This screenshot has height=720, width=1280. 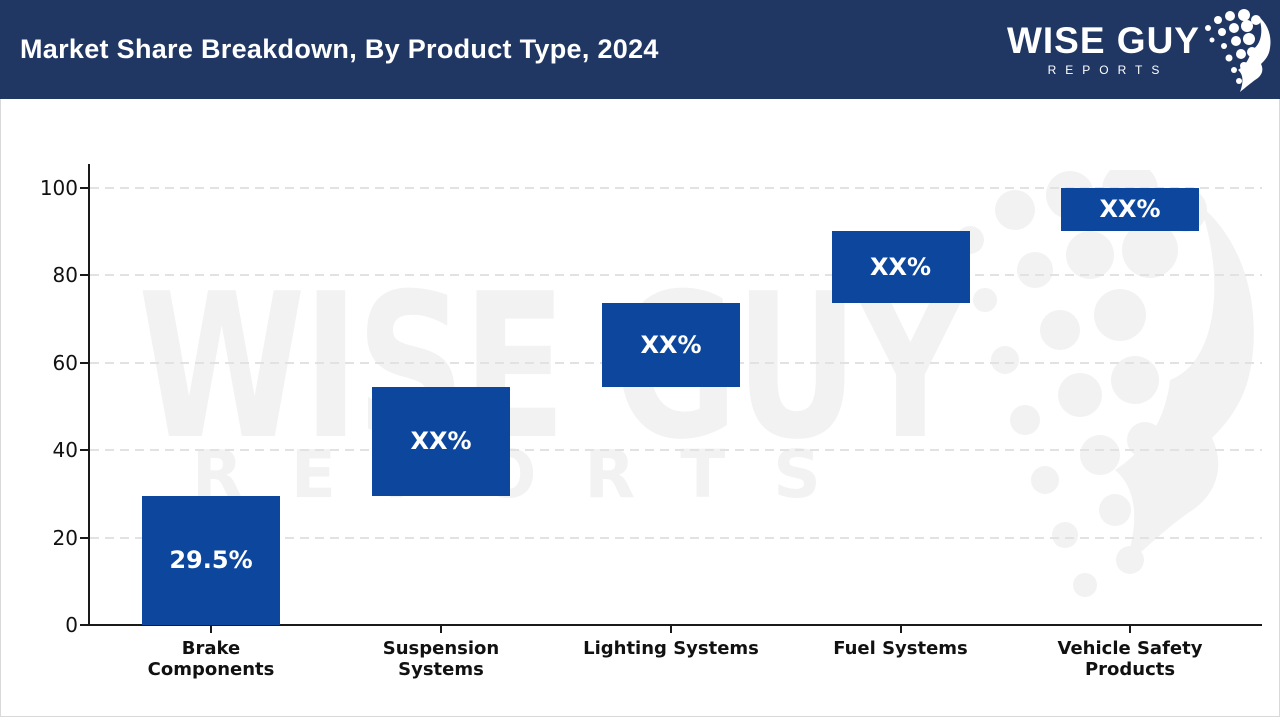 I want to click on bar-value-label: 29.5%, so click(x=211, y=560).